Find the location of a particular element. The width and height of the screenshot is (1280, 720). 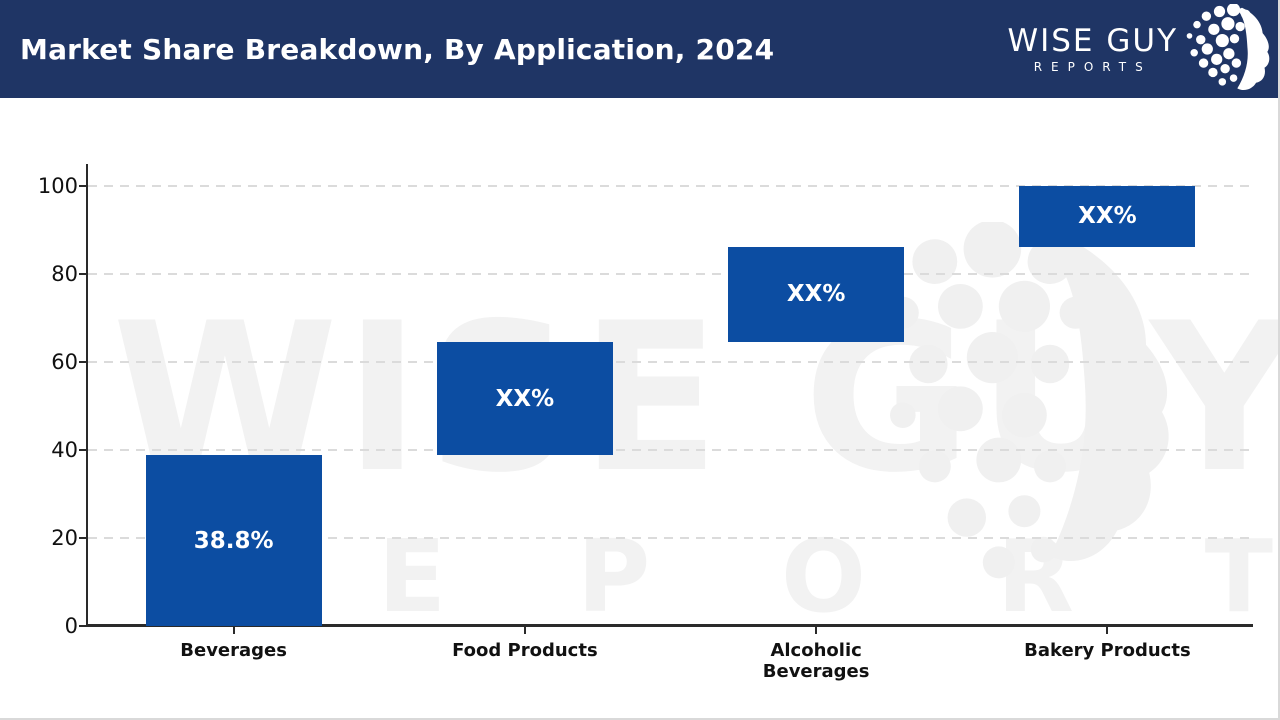

bar-bakery-products: XX% is located at coordinates (1107, 216).